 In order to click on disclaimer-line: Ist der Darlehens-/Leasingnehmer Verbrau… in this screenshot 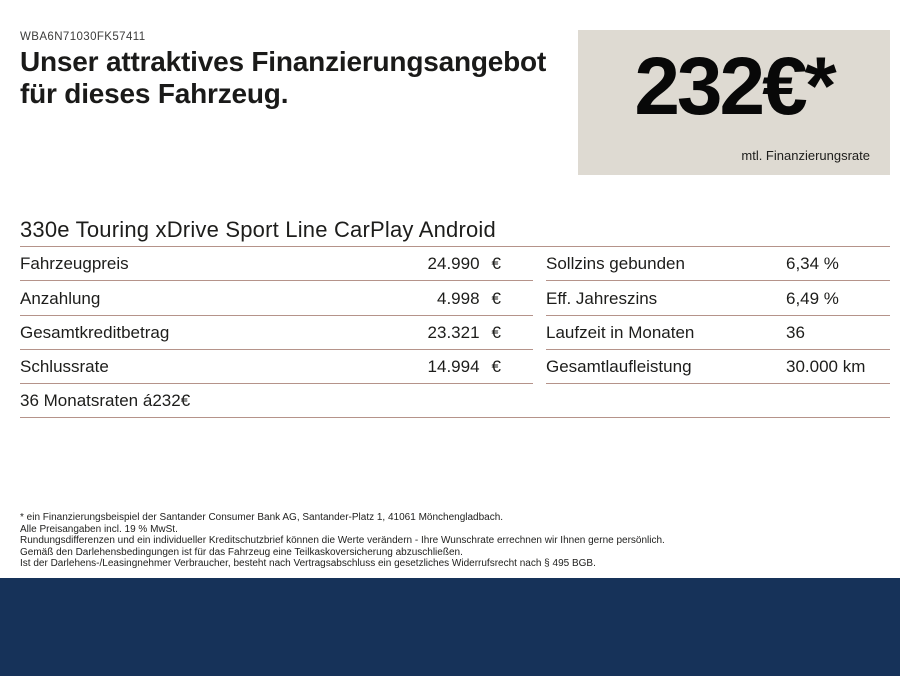, I will do `click(308, 564)`.